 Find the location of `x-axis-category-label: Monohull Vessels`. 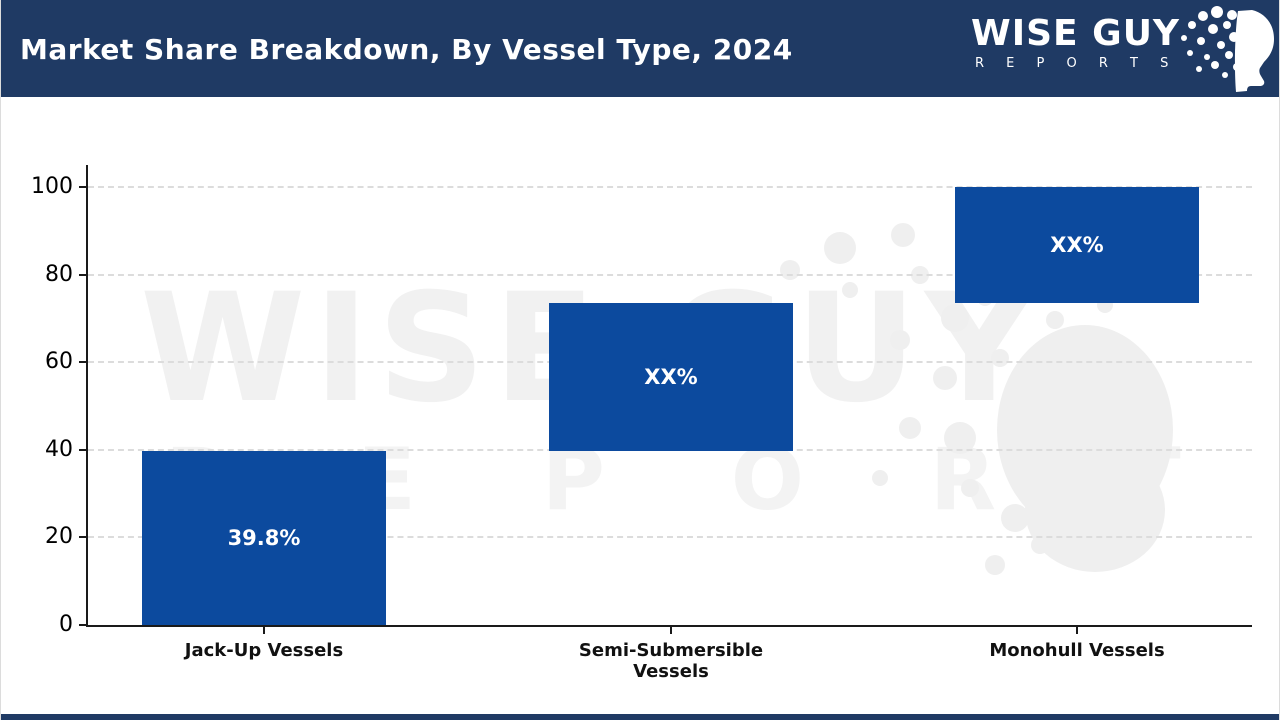

x-axis-category-label: Monohull Vessels is located at coordinates (1077, 650).